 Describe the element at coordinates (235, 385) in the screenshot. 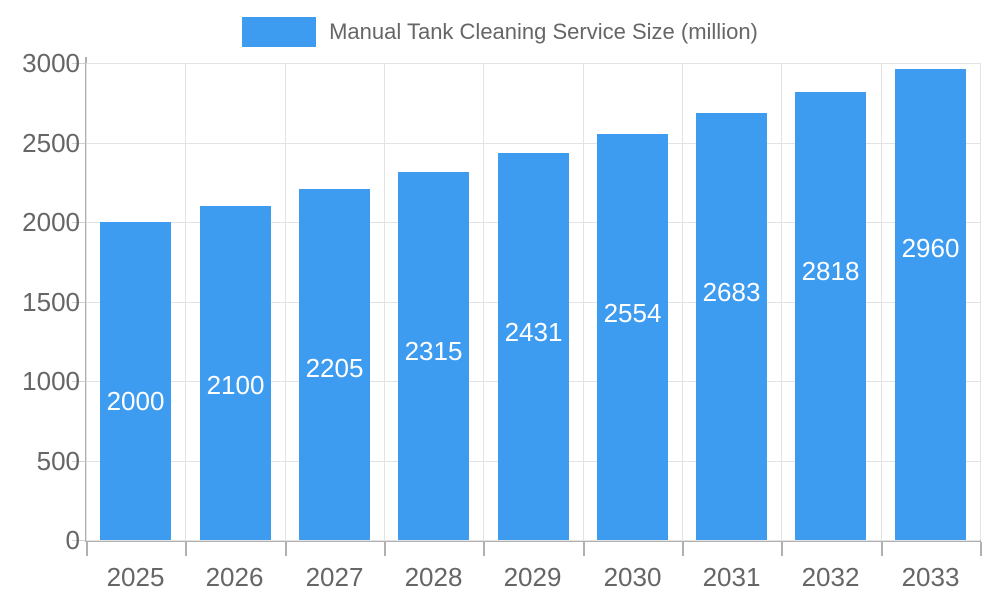

I see `bar-value-label: 2100` at that location.